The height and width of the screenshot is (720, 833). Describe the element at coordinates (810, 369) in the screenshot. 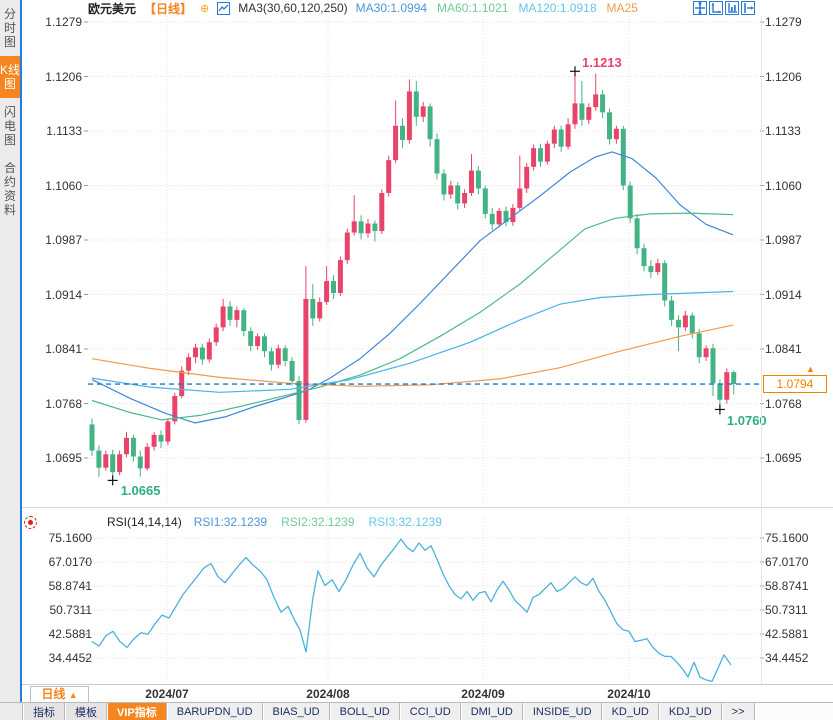

I see `price-arrow-up-icon: ▲` at that location.